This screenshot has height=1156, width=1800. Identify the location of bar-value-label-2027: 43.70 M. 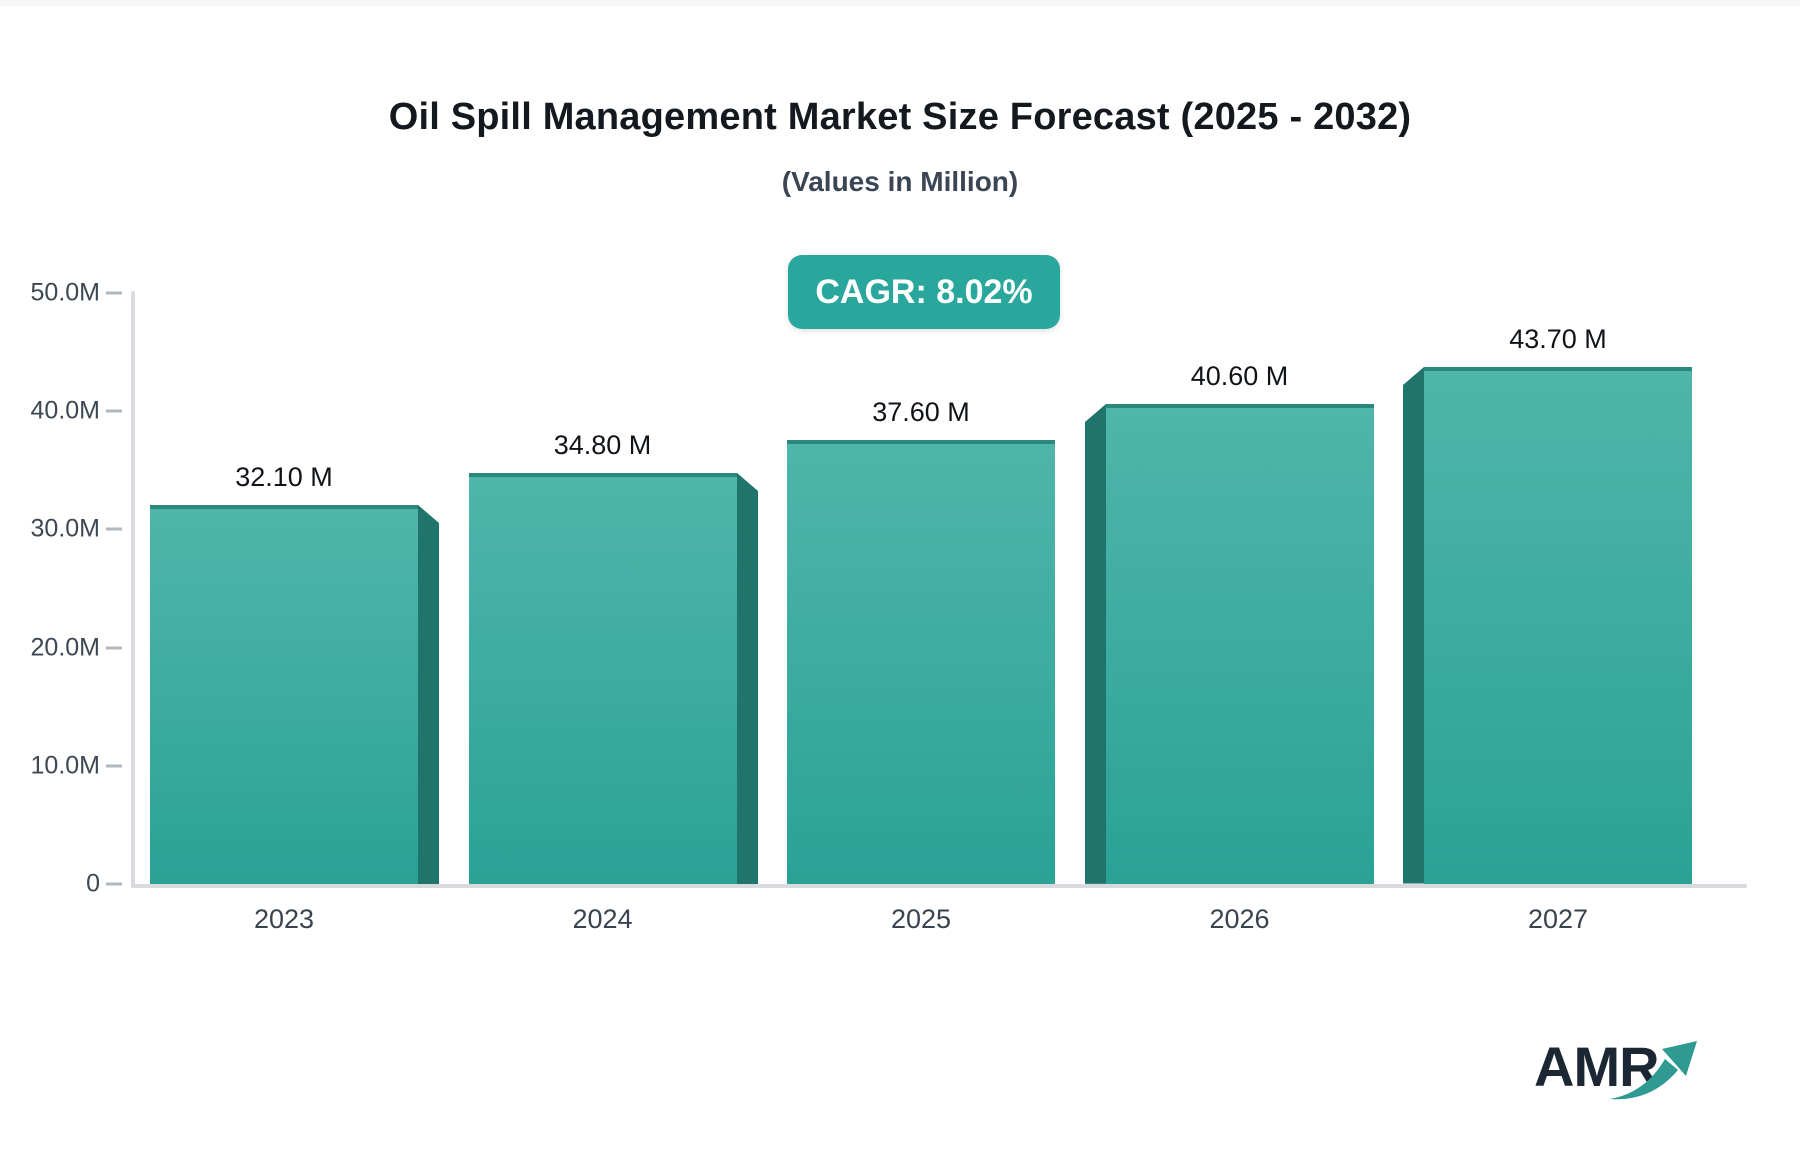
(1558, 339).